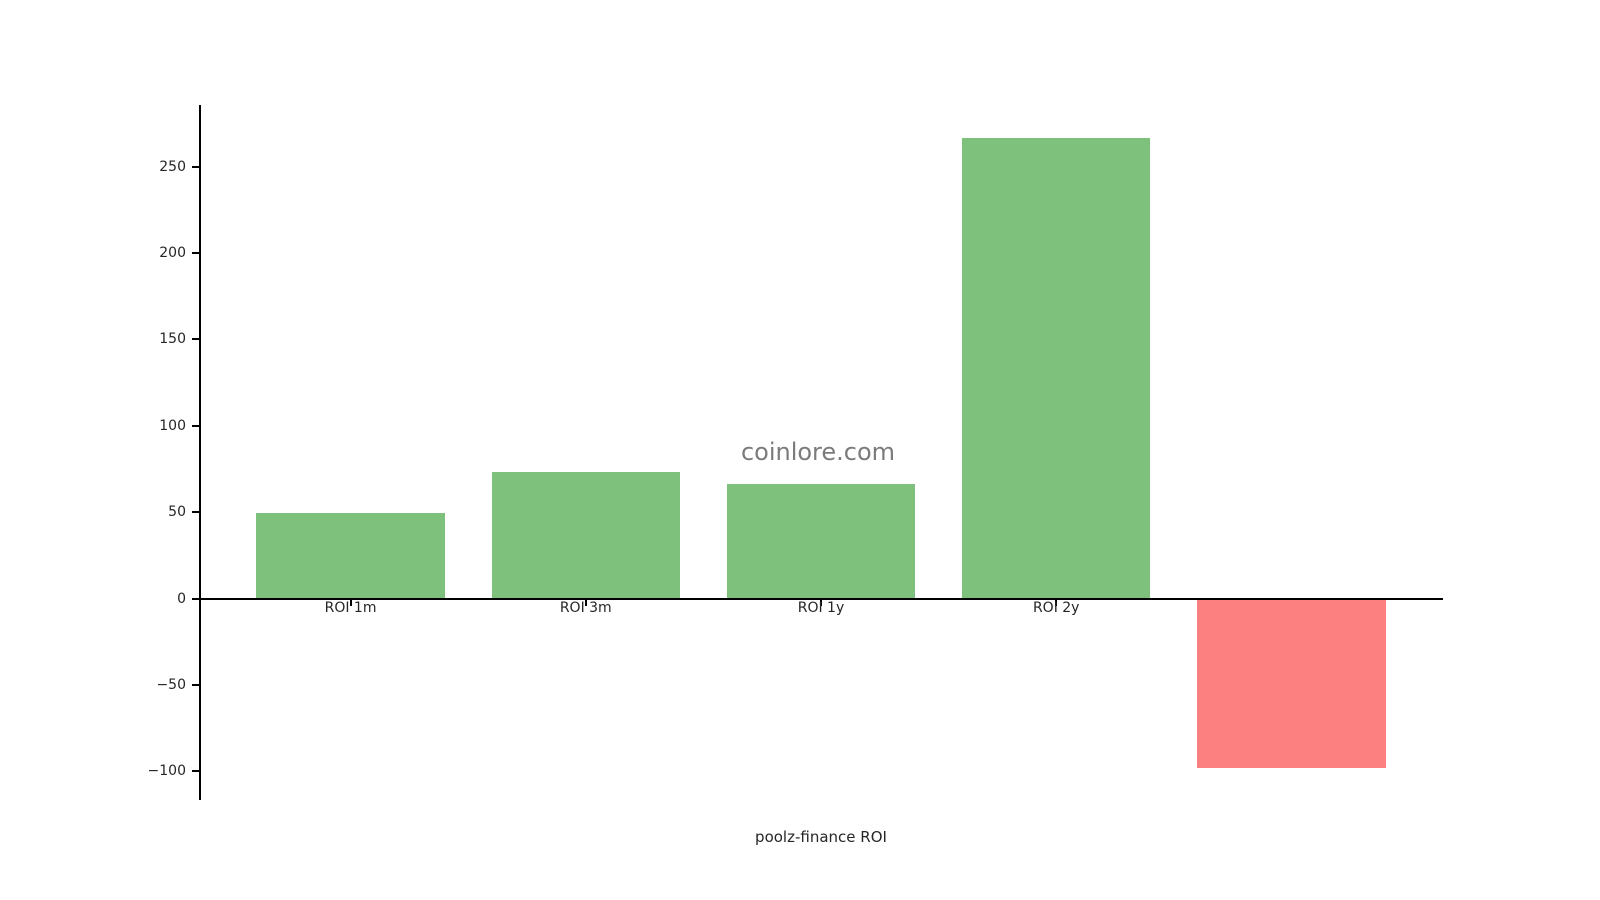 This screenshot has height=900, width=1600. I want to click on bar-roi-1y, so click(821, 541).